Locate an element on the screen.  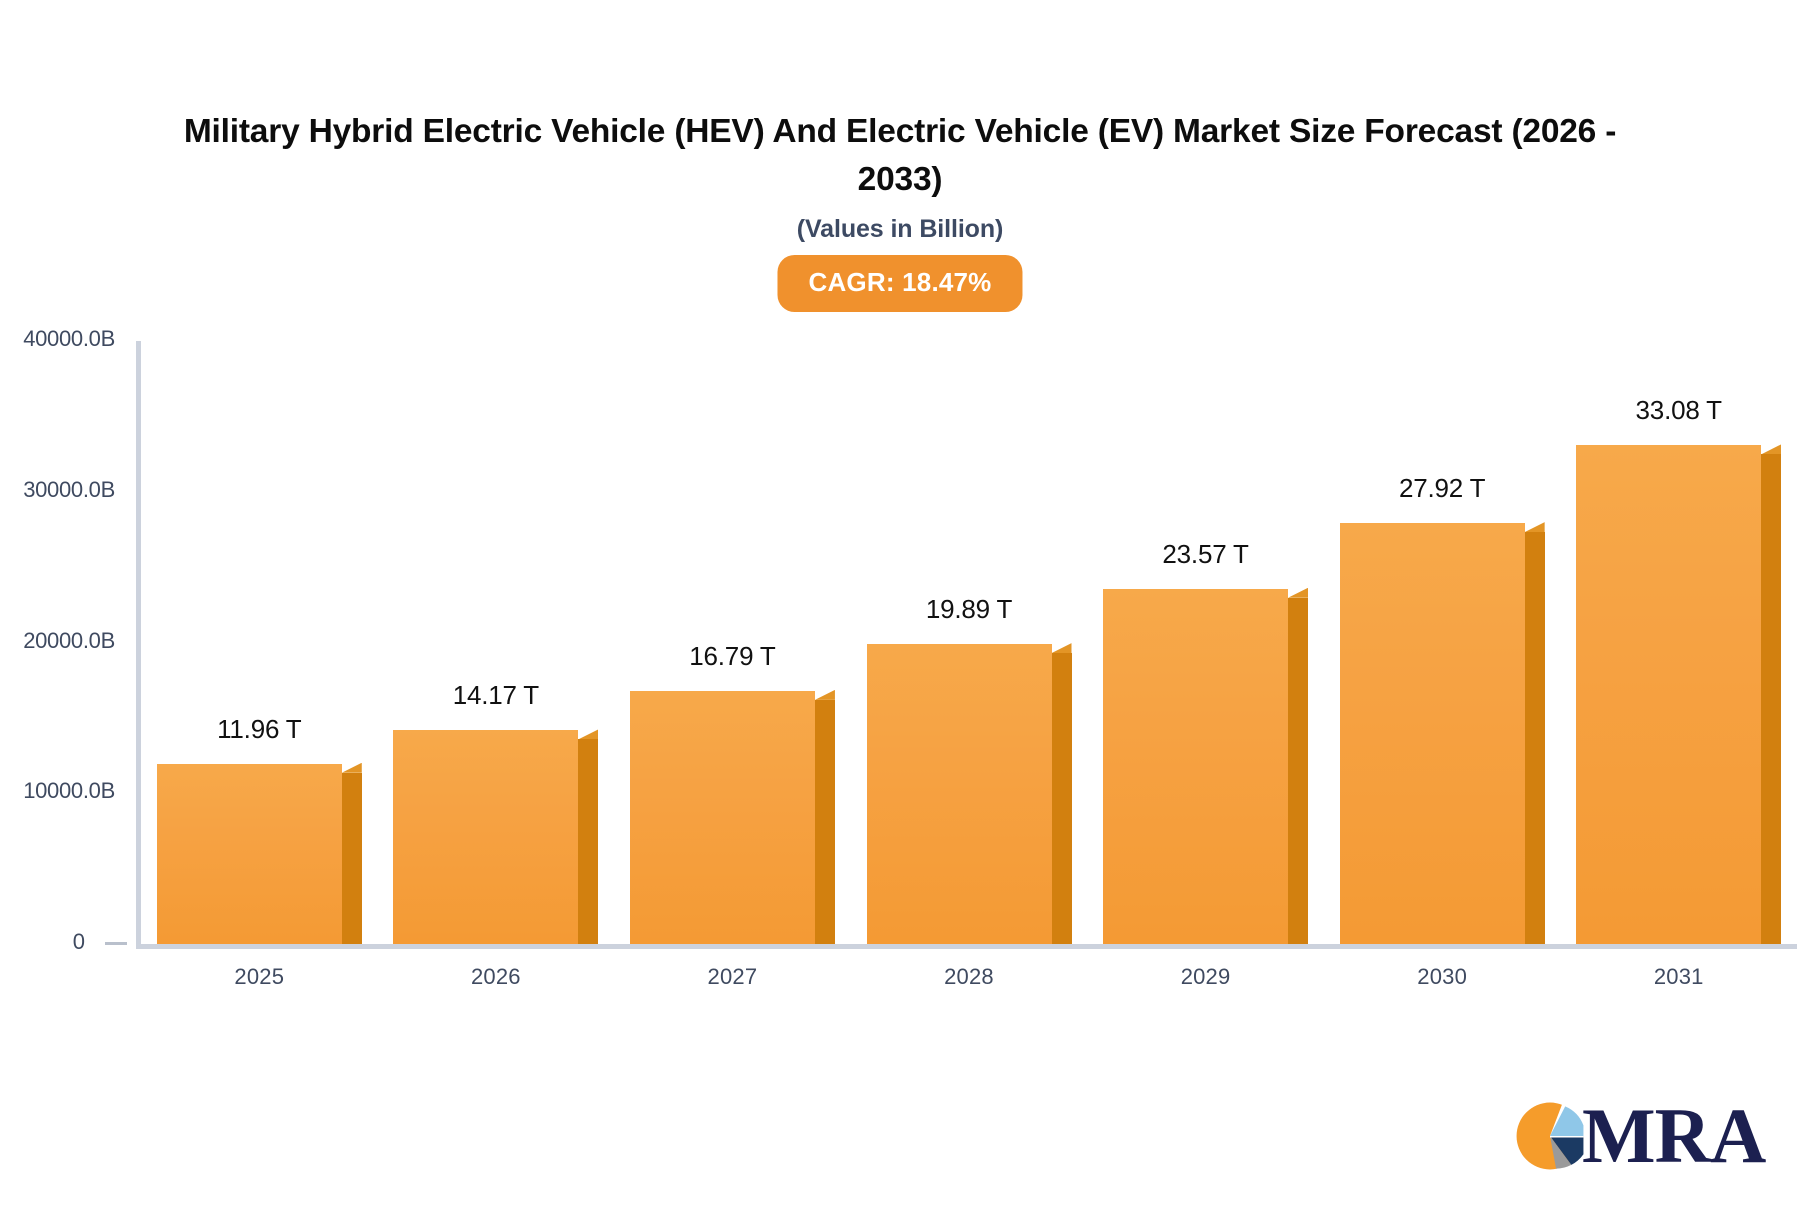
x-tick-label: 2030 is located at coordinates (1442, 976).